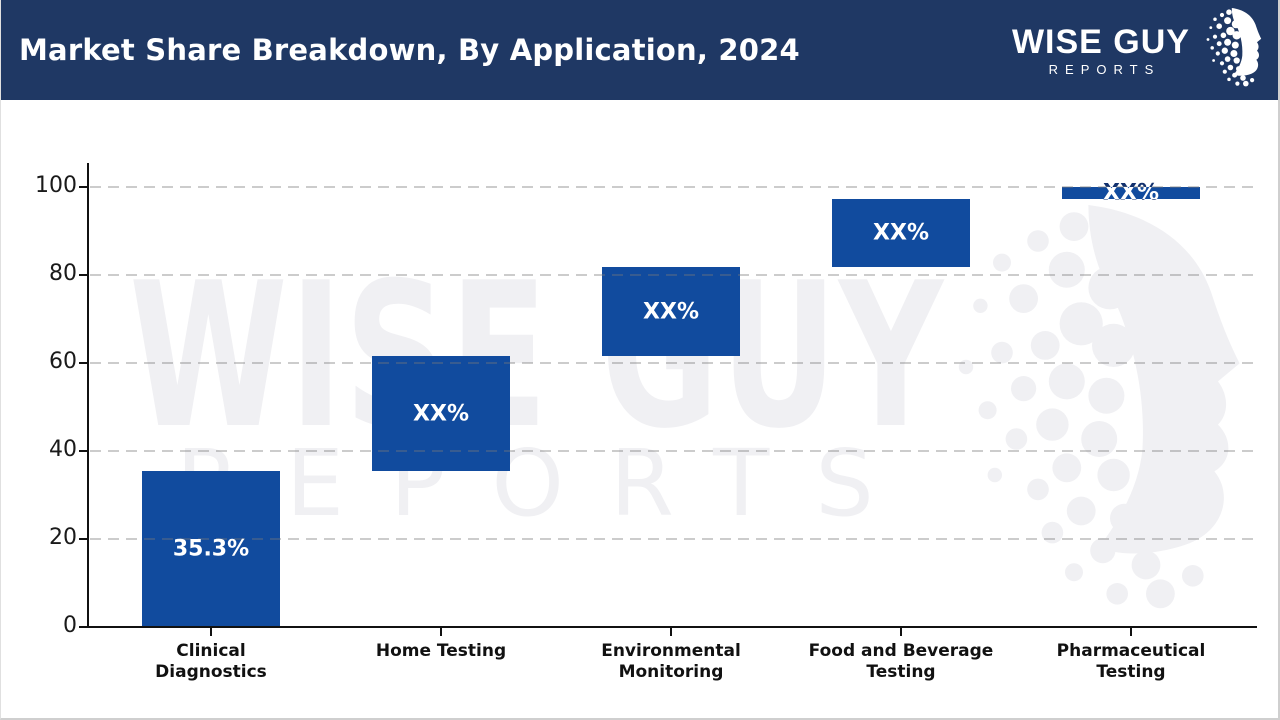  I want to click on y-tick-label-60: 60, so click(63, 361).